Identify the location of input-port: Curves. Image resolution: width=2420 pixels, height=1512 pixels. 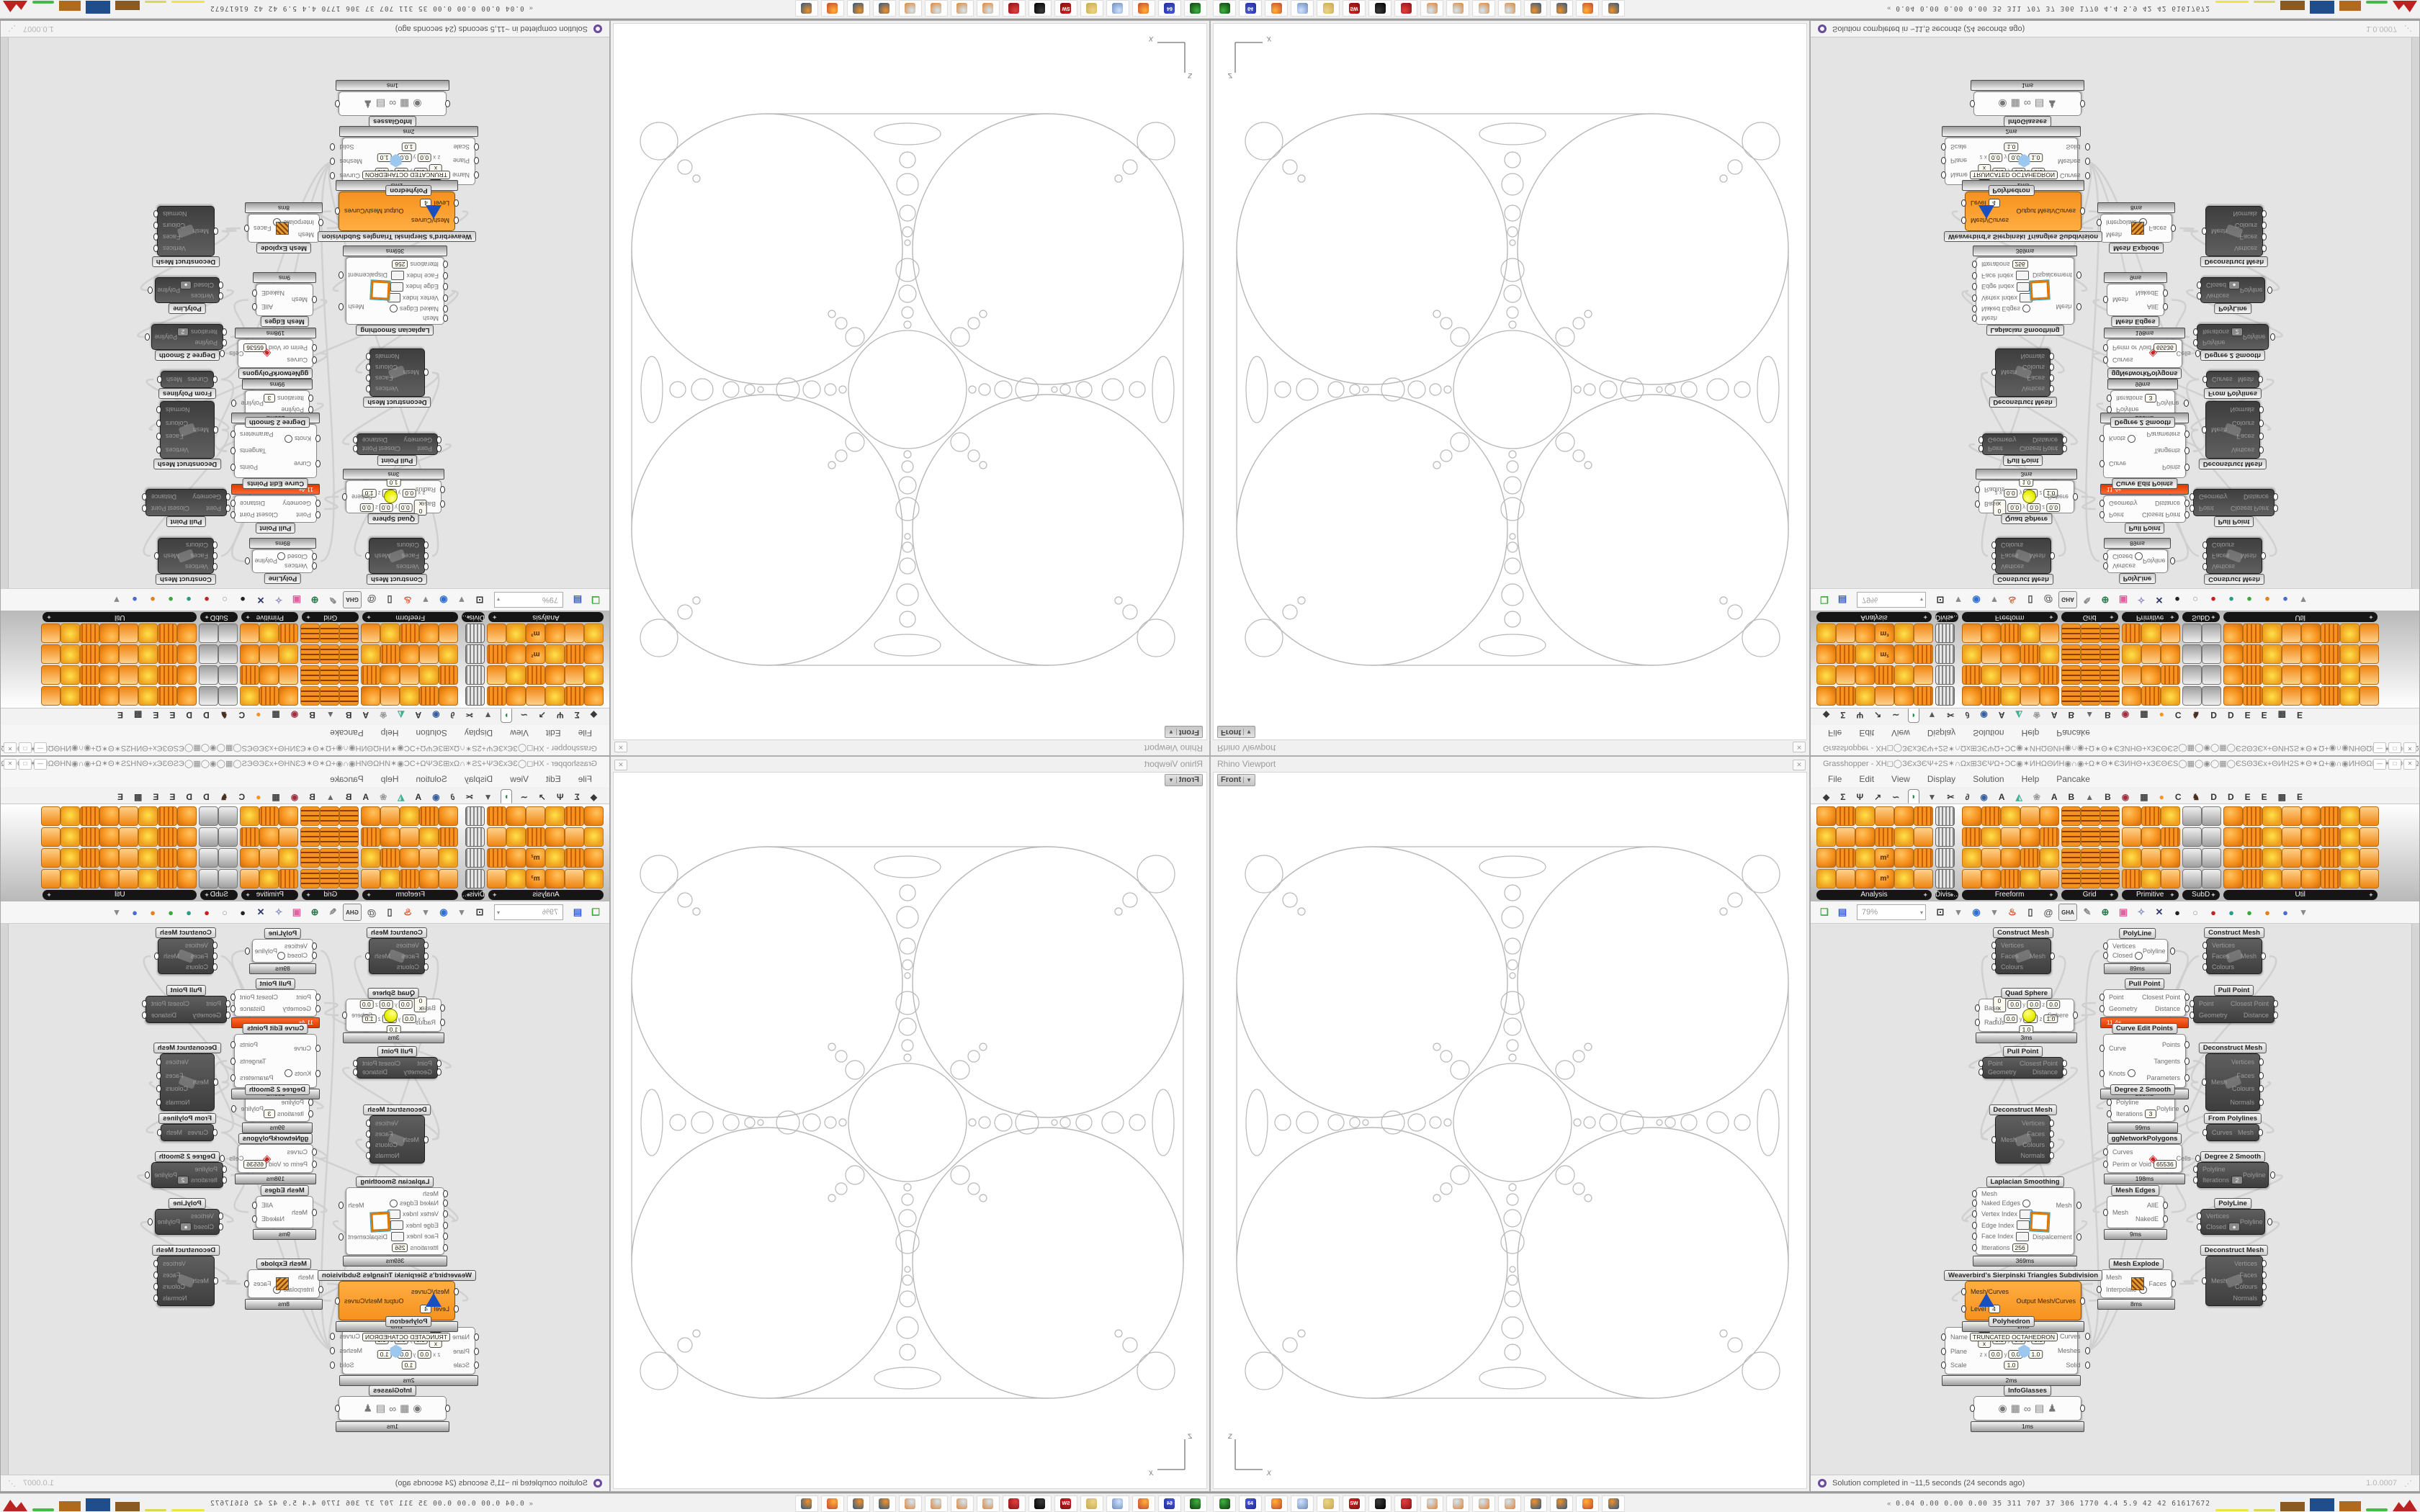
(2118, 1152).